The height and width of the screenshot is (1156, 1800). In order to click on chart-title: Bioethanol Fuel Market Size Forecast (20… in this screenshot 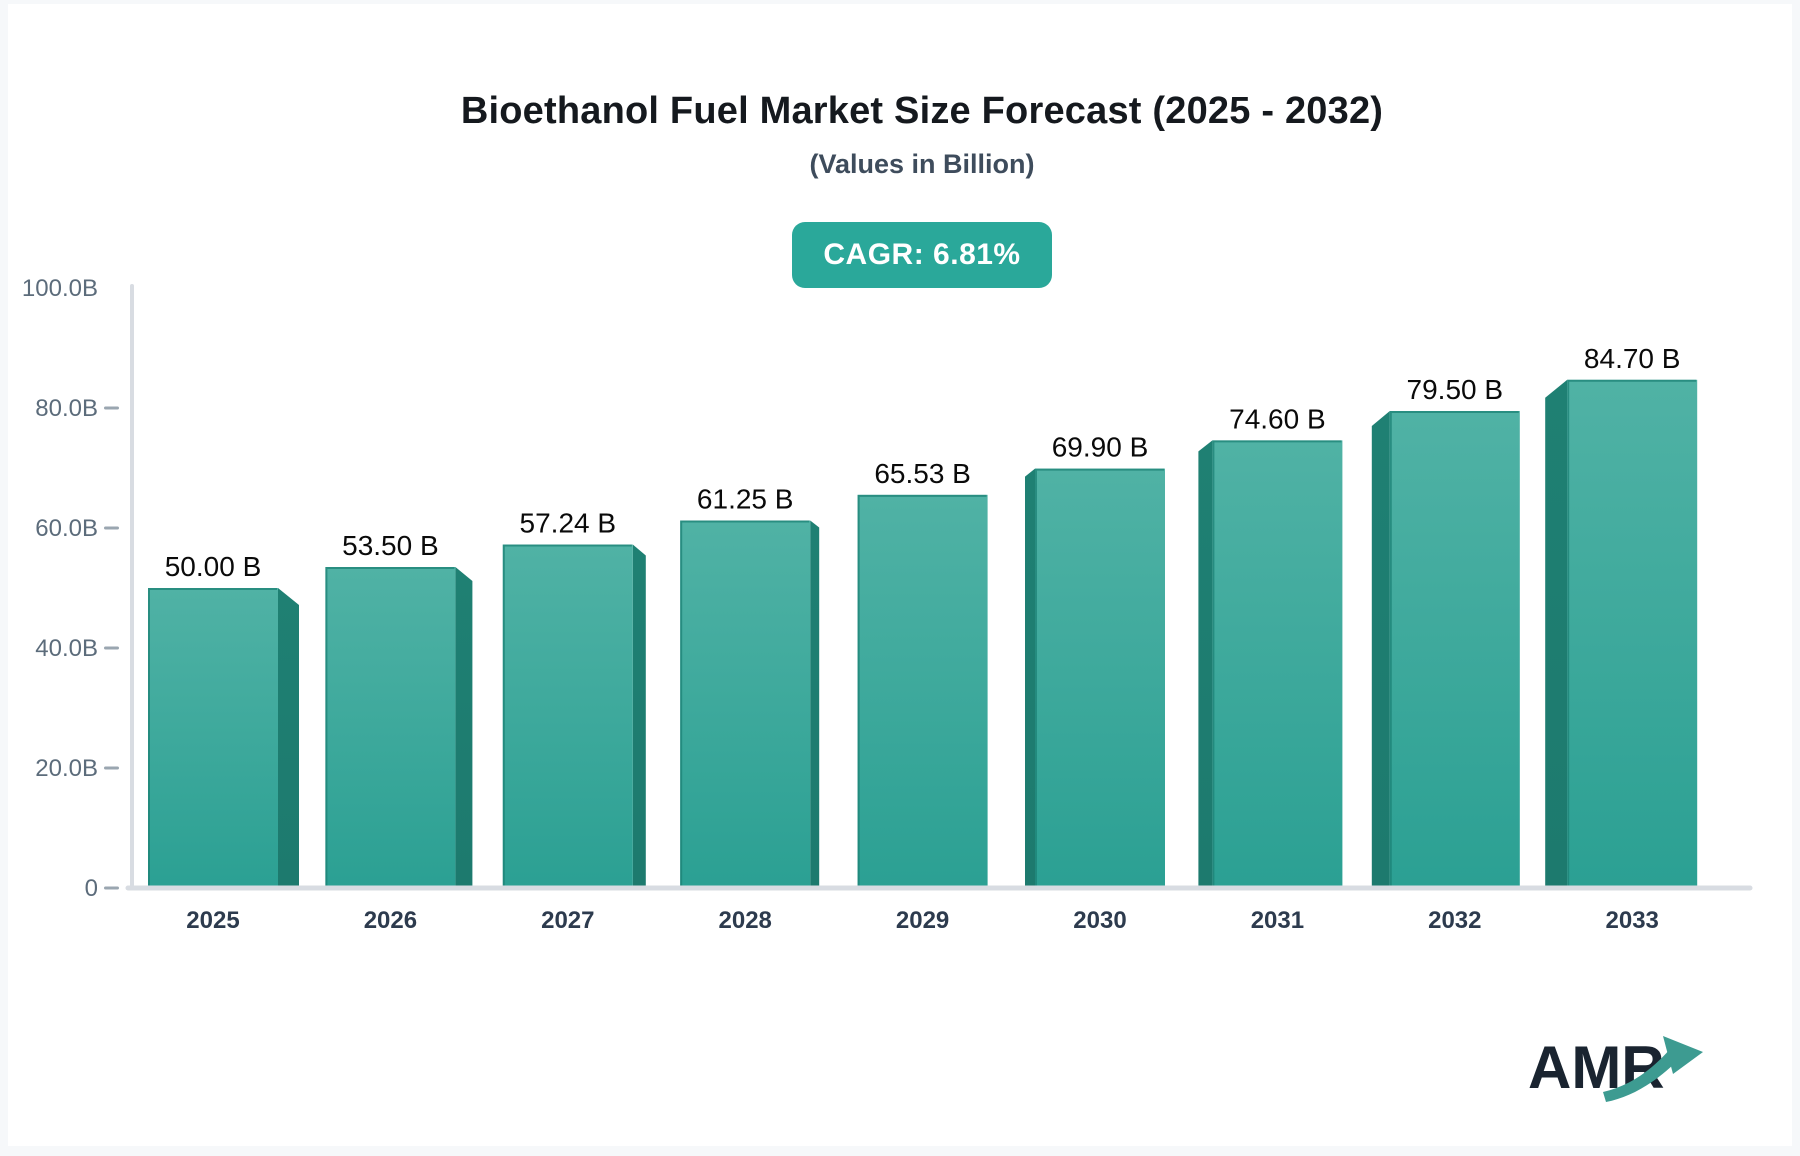, I will do `click(922, 111)`.